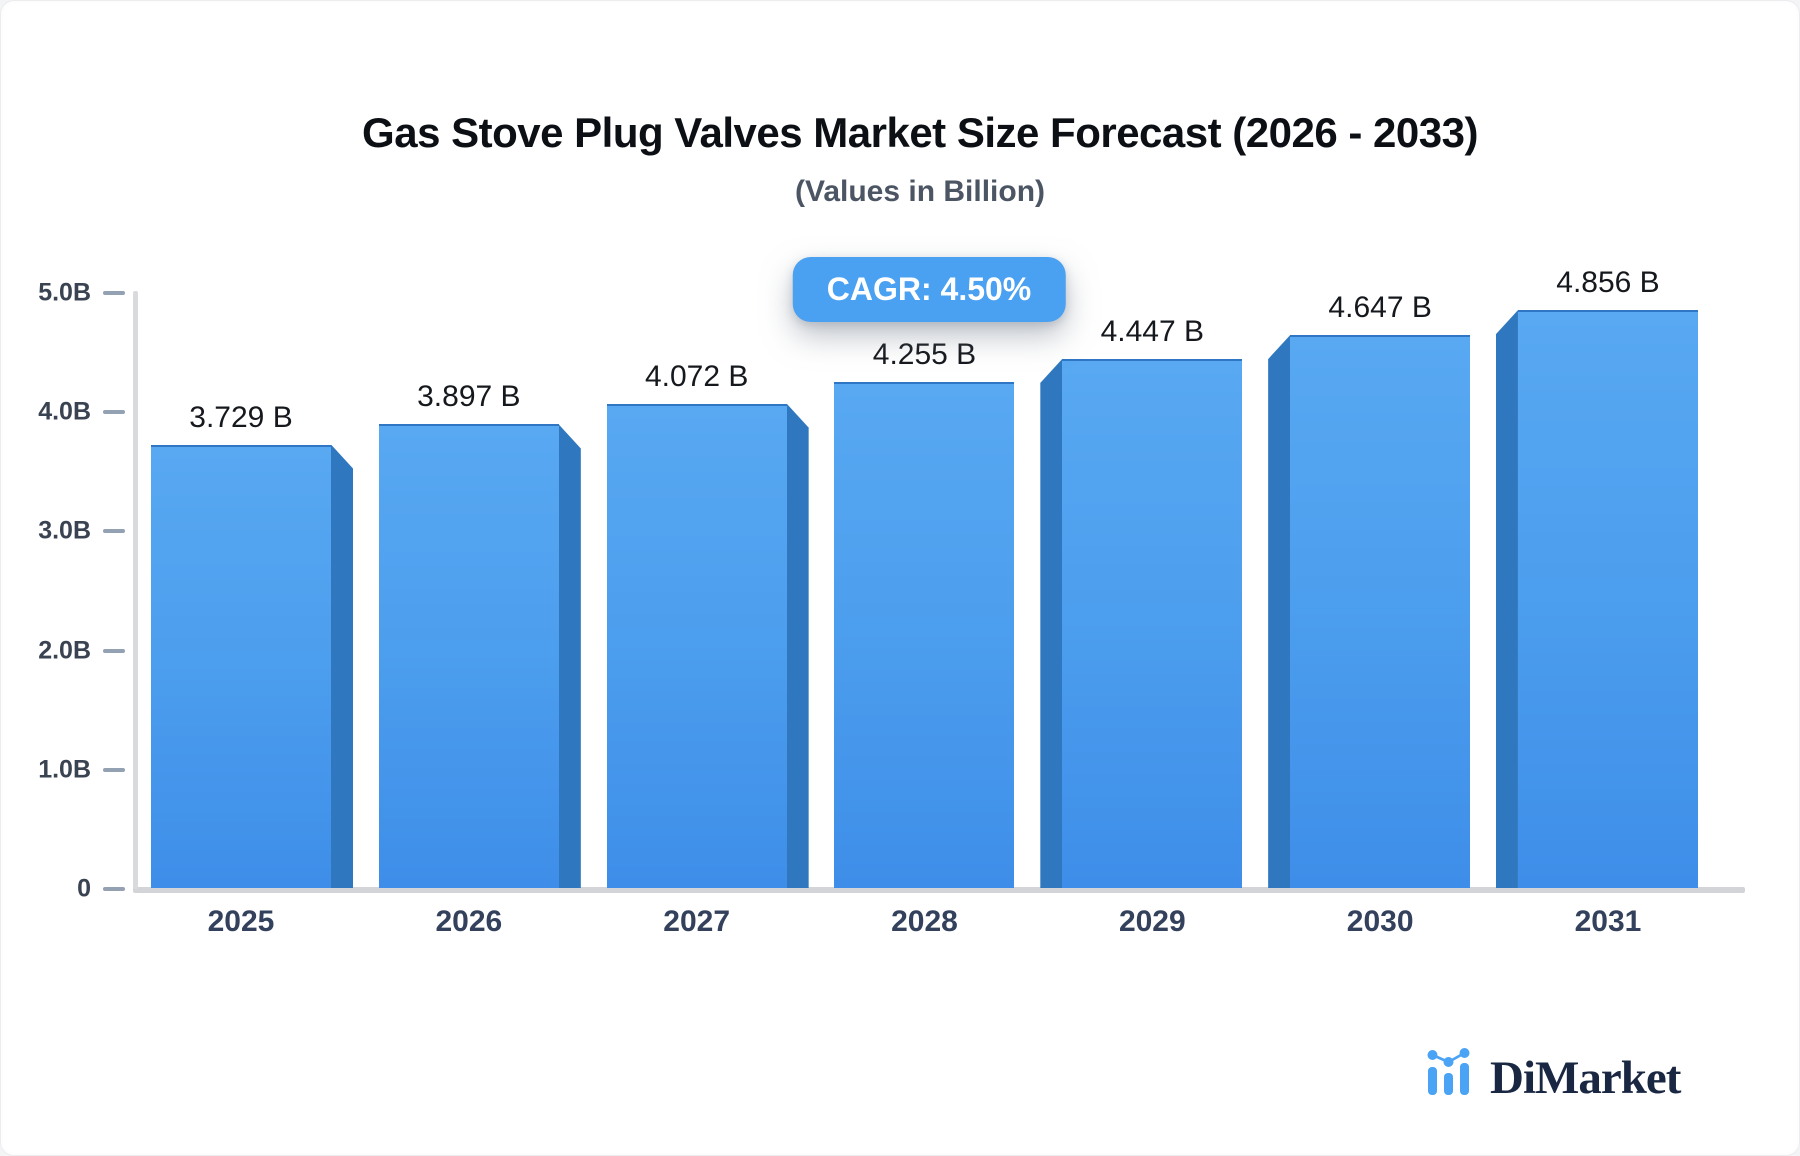 The height and width of the screenshot is (1156, 1800). What do you see at coordinates (64, 292) in the screenshot?
I see `y-axis-tick-label: 5.0B` at bounding box center [64, 292].